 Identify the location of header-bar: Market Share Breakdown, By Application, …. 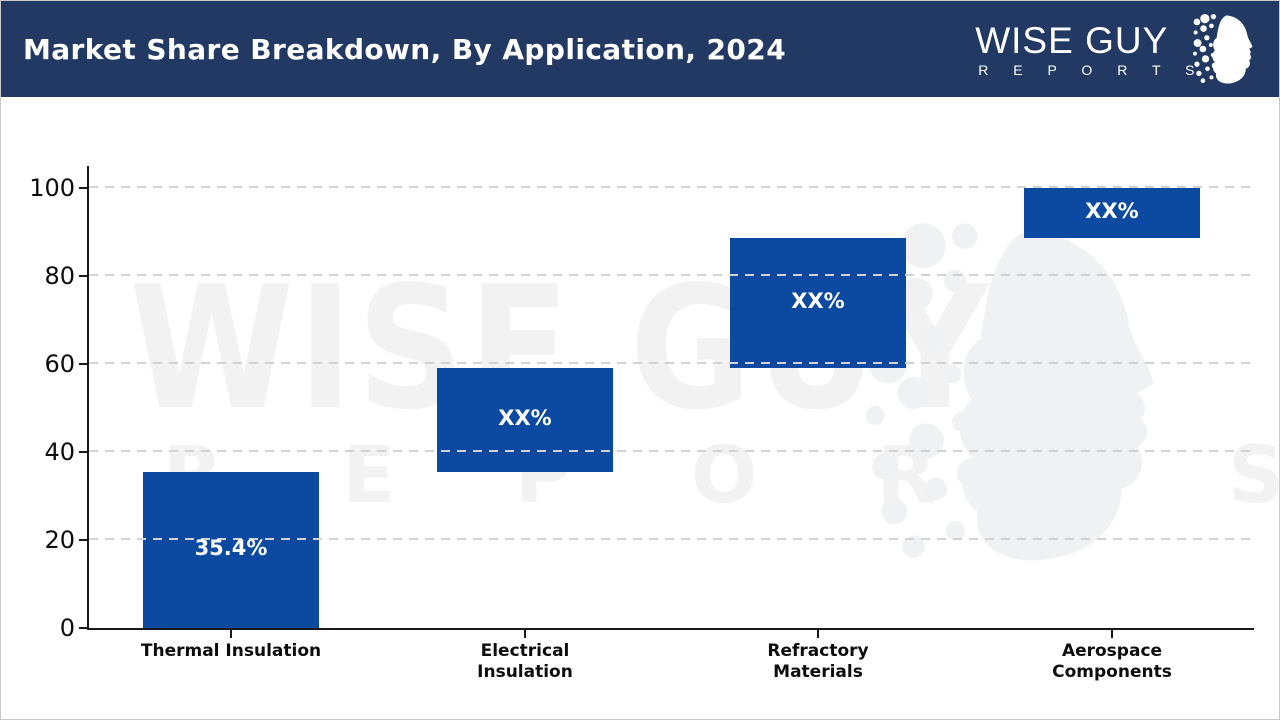
(640, 49).